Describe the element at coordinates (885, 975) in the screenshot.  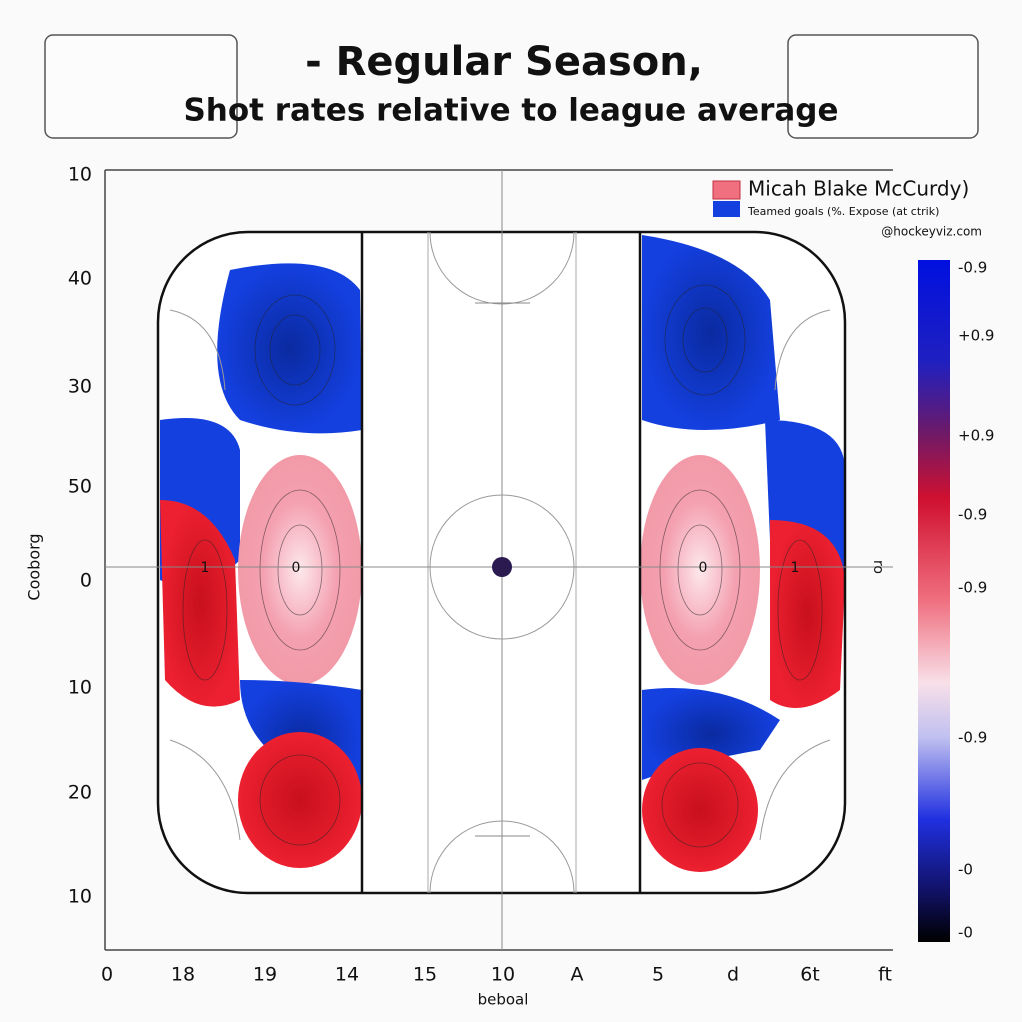
I see `x-tick-label: ft` at that location.